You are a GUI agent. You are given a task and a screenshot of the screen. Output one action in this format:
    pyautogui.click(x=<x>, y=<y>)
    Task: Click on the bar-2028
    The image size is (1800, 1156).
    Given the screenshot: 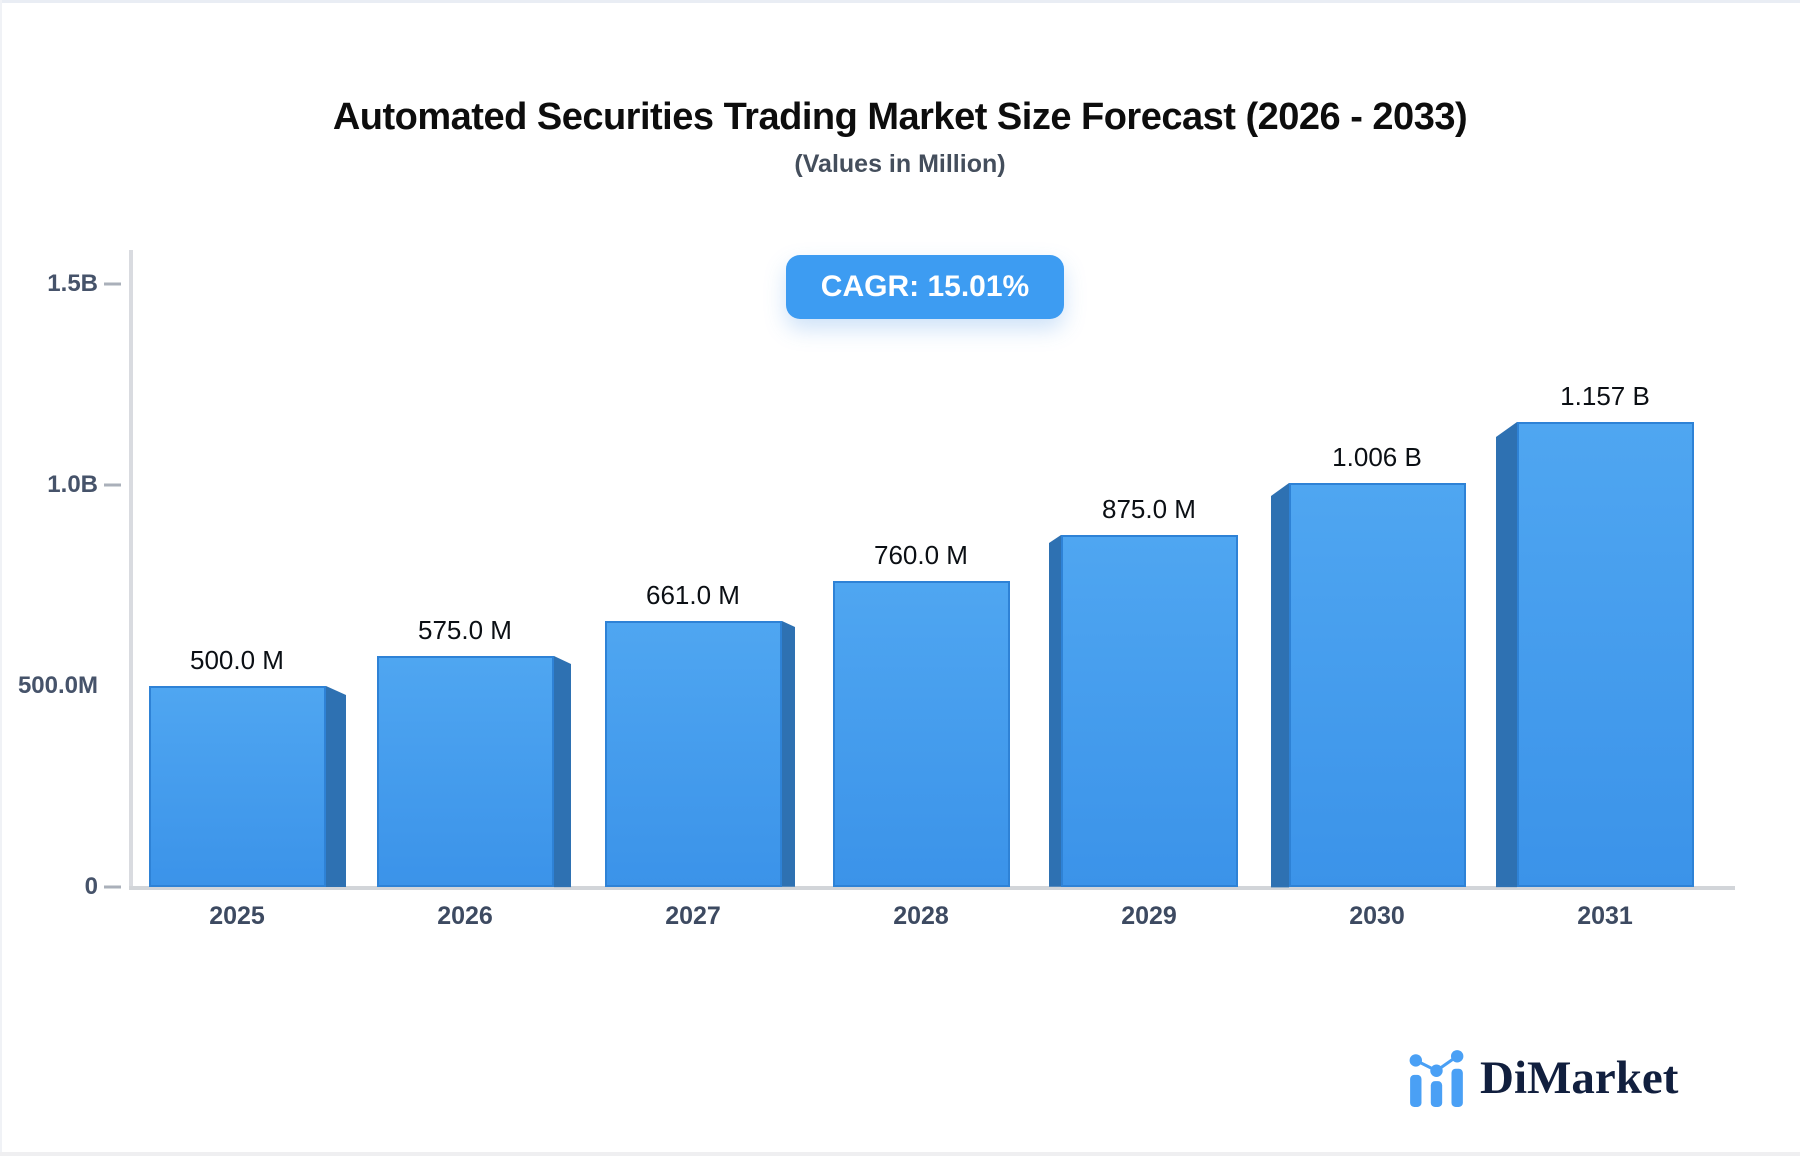 What is the action you would take?
    pyautogui.click(x=921, y=734)
    